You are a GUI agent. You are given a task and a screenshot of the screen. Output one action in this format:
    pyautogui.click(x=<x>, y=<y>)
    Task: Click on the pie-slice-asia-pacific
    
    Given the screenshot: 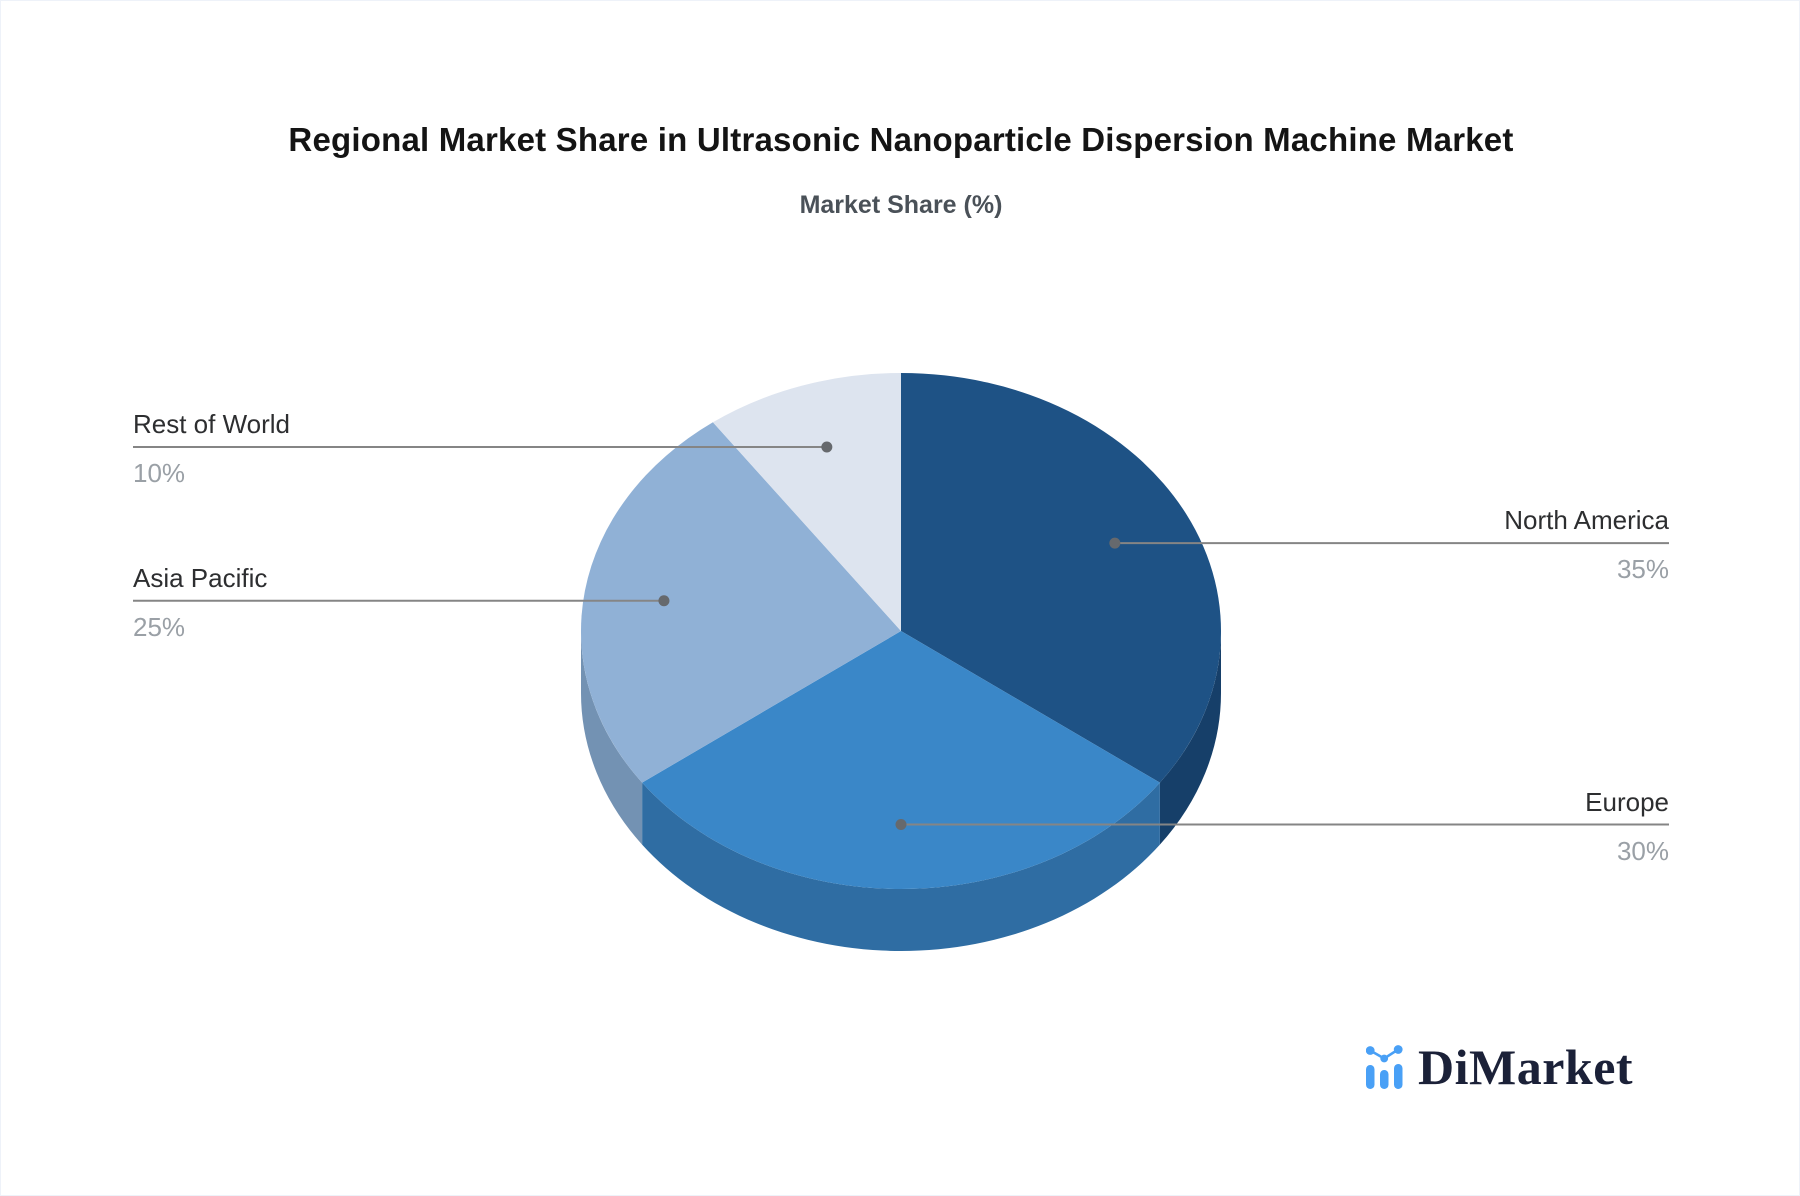 What is the action you would take?
    pyautogui.click(x=741, y=602)
    